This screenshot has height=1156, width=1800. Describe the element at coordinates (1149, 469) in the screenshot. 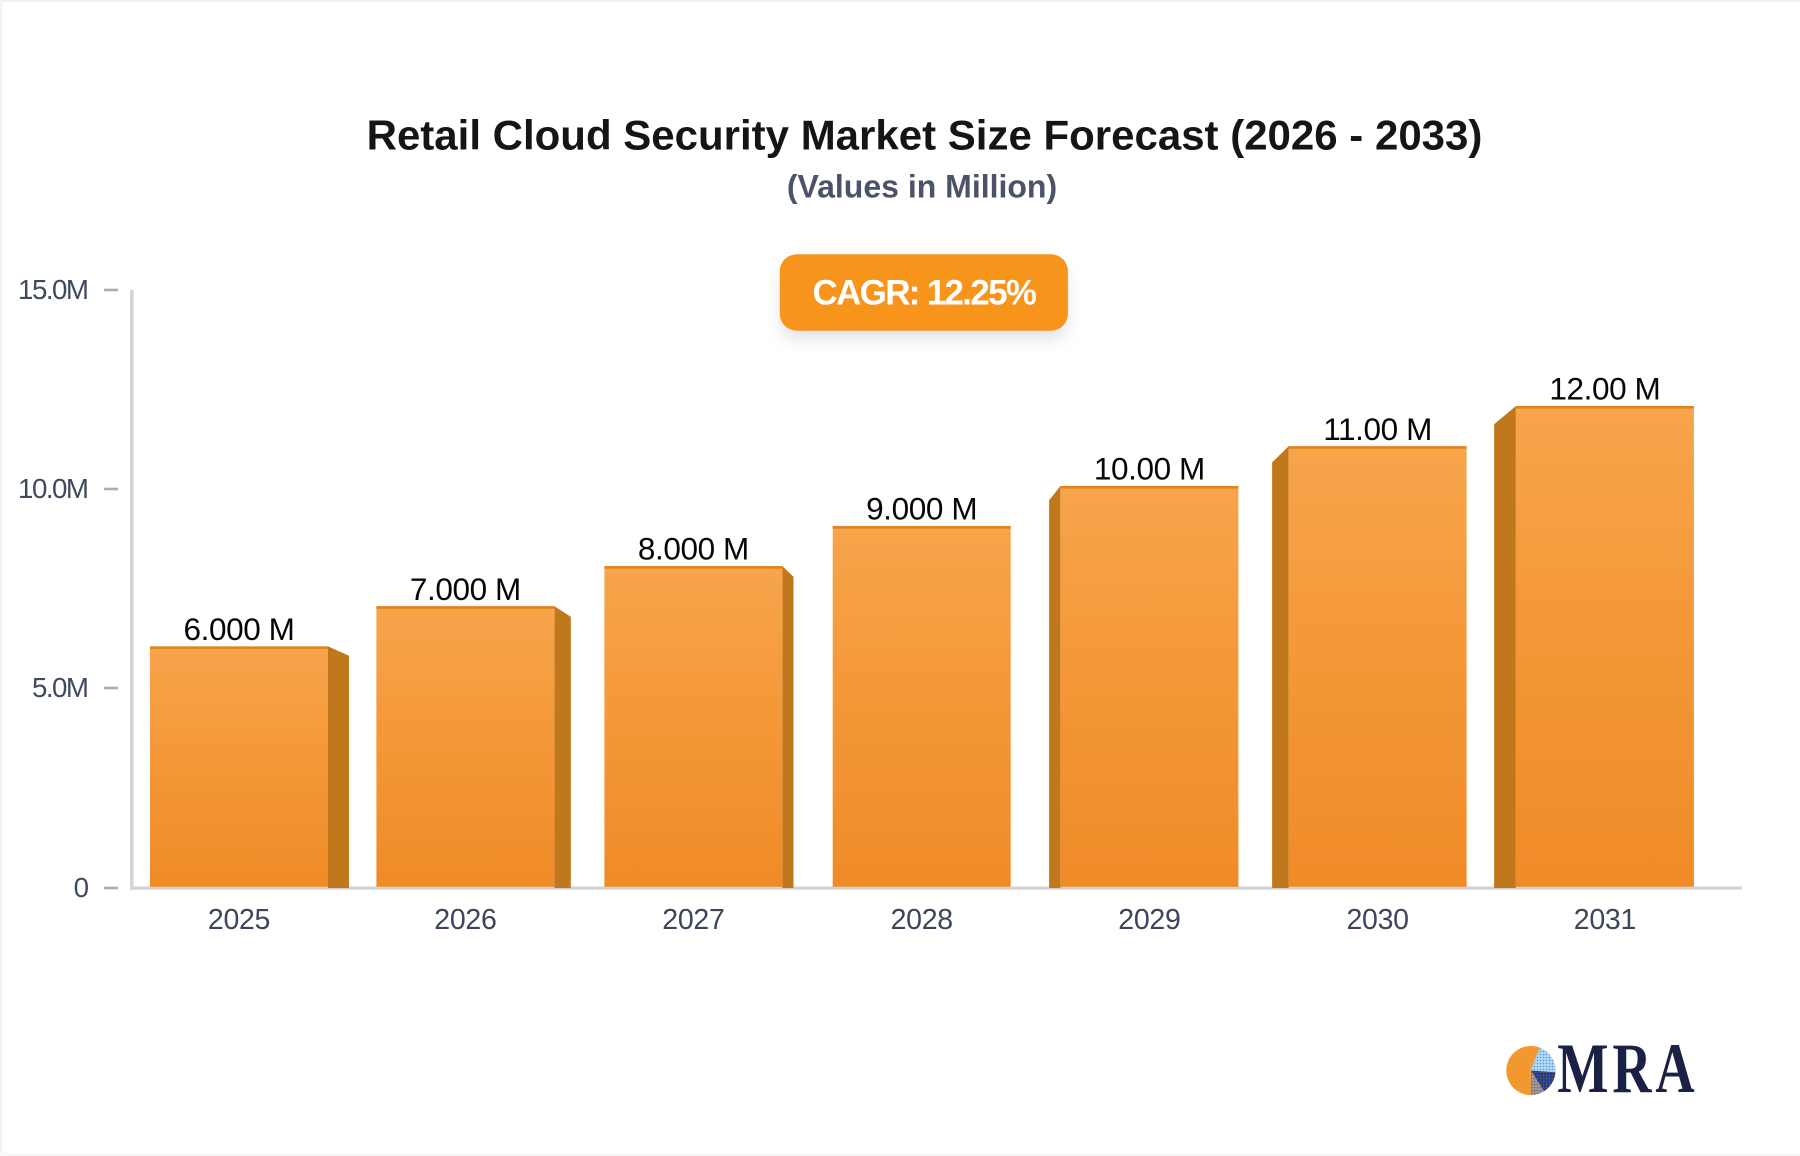

I see `svg-text: 10.00 M` at that location.